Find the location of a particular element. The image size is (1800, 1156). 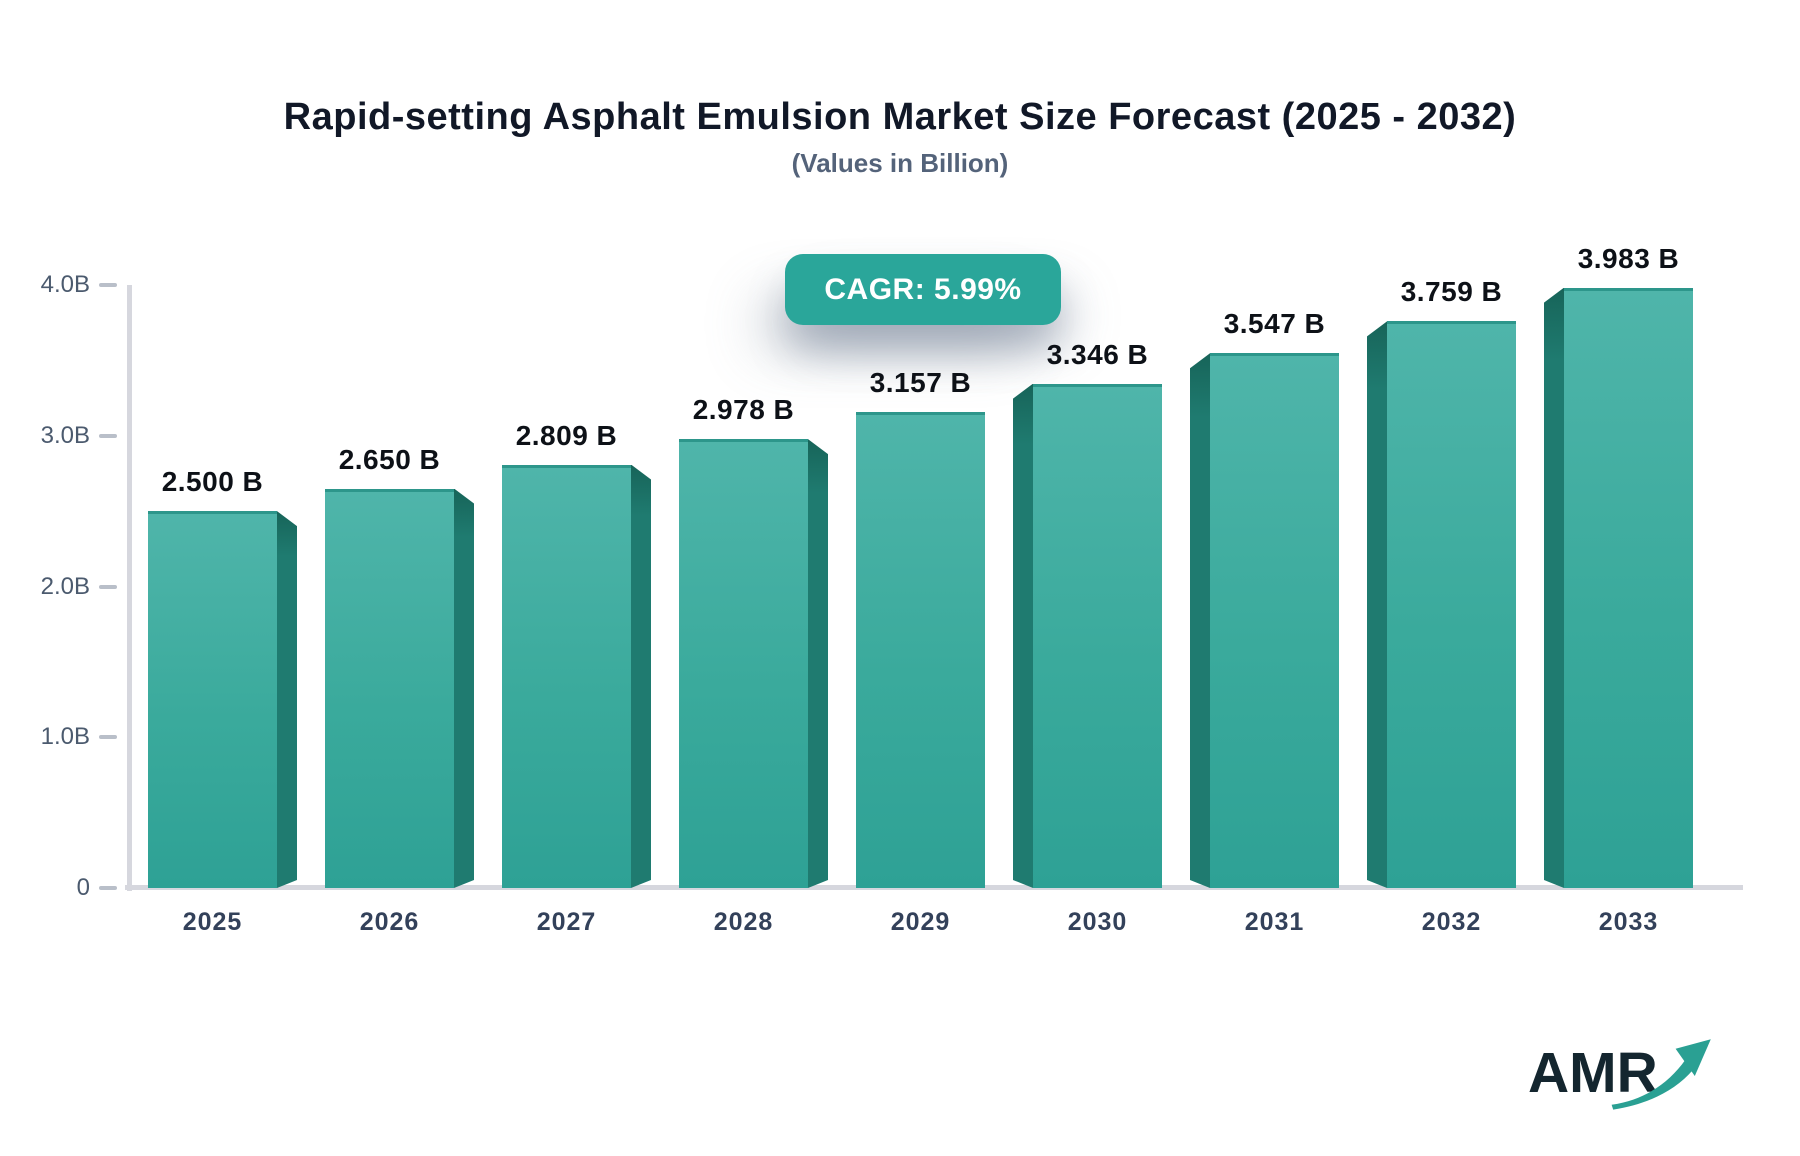

y-tick-label: 3.0B is located at coordinates (65, 435).